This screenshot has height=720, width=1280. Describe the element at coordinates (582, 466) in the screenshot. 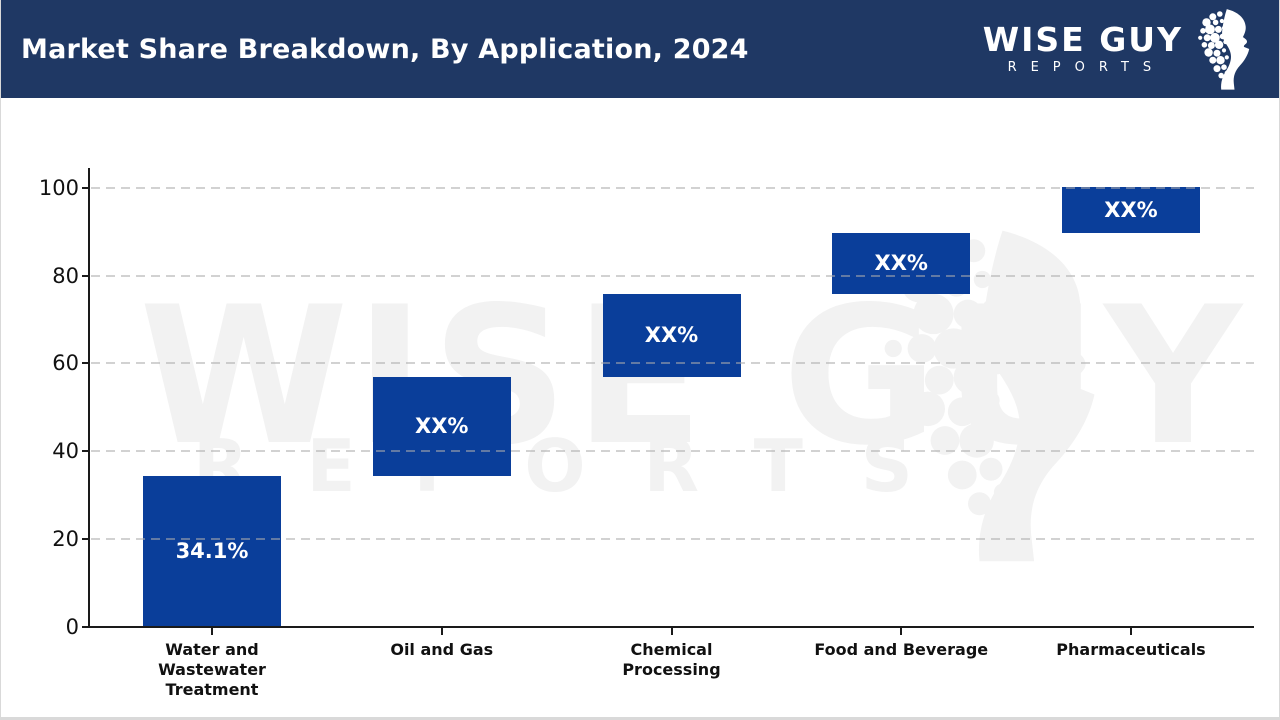

I see `watermark-text-reports: REPORTS` at that location.